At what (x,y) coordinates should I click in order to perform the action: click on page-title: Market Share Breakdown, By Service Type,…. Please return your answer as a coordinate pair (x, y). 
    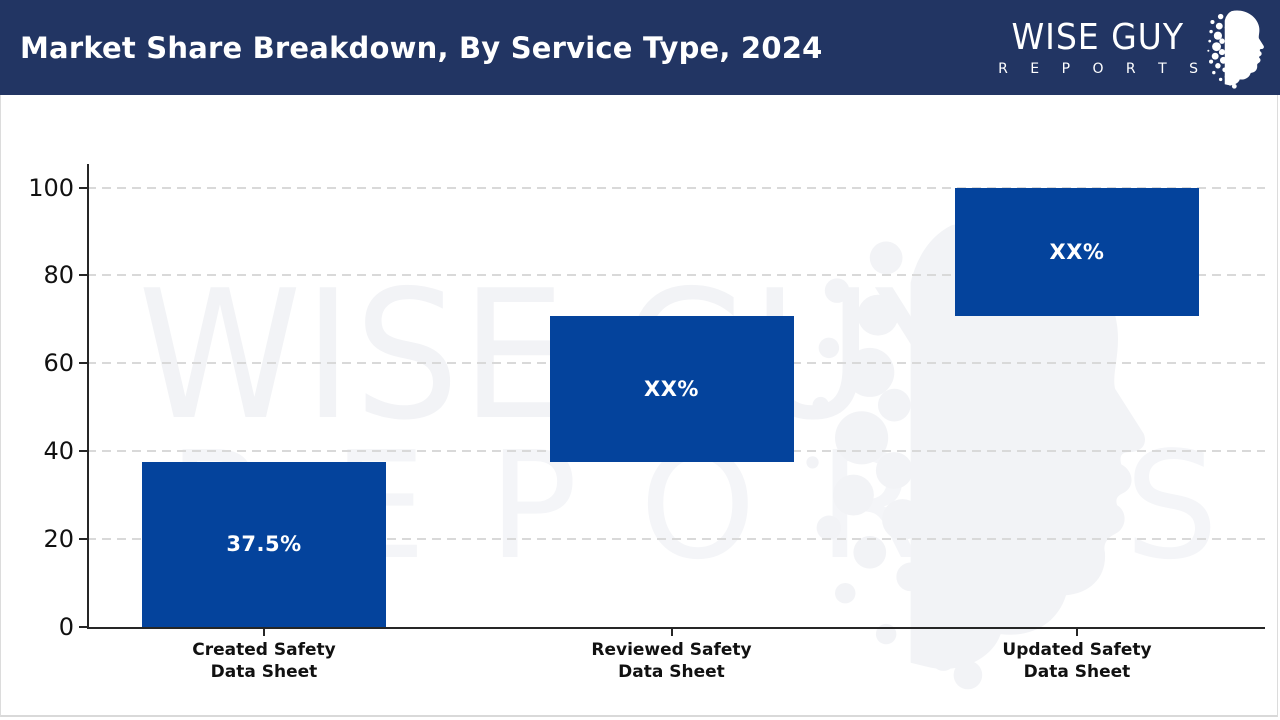
    Looking at the image, I should click on (421, 47).